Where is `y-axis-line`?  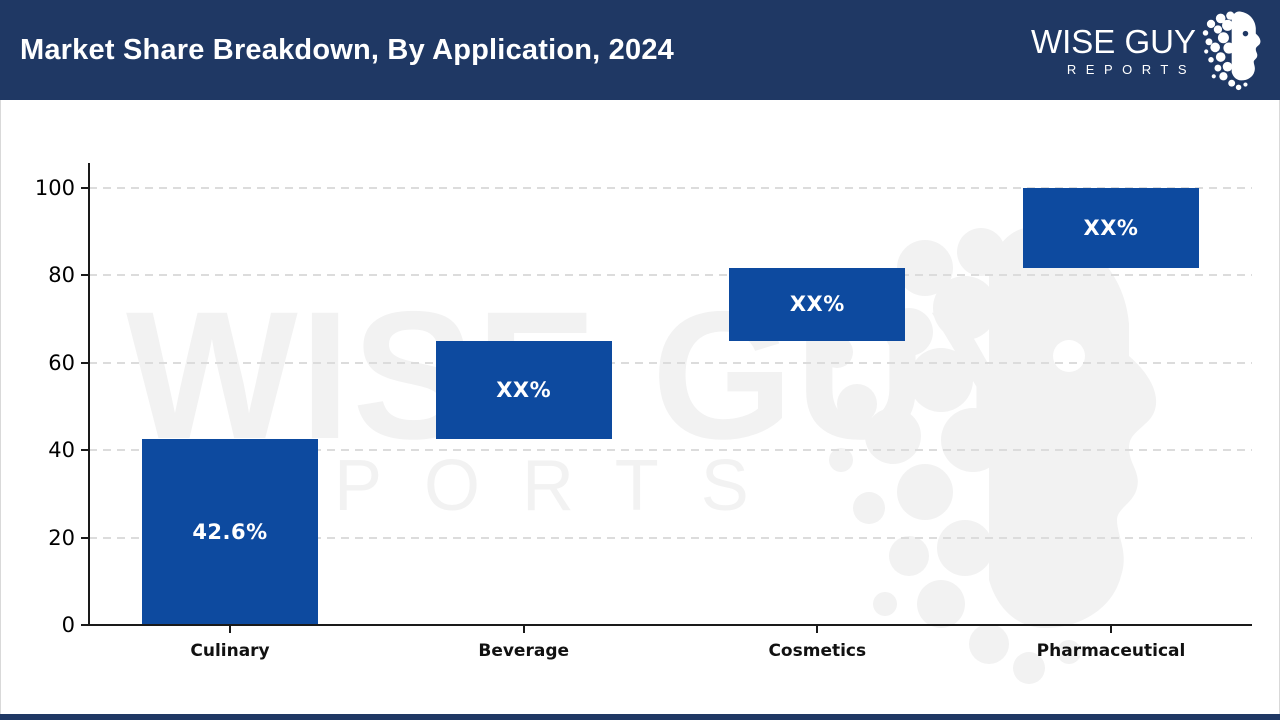
y-axis-line is located at coordinates (89, 394).